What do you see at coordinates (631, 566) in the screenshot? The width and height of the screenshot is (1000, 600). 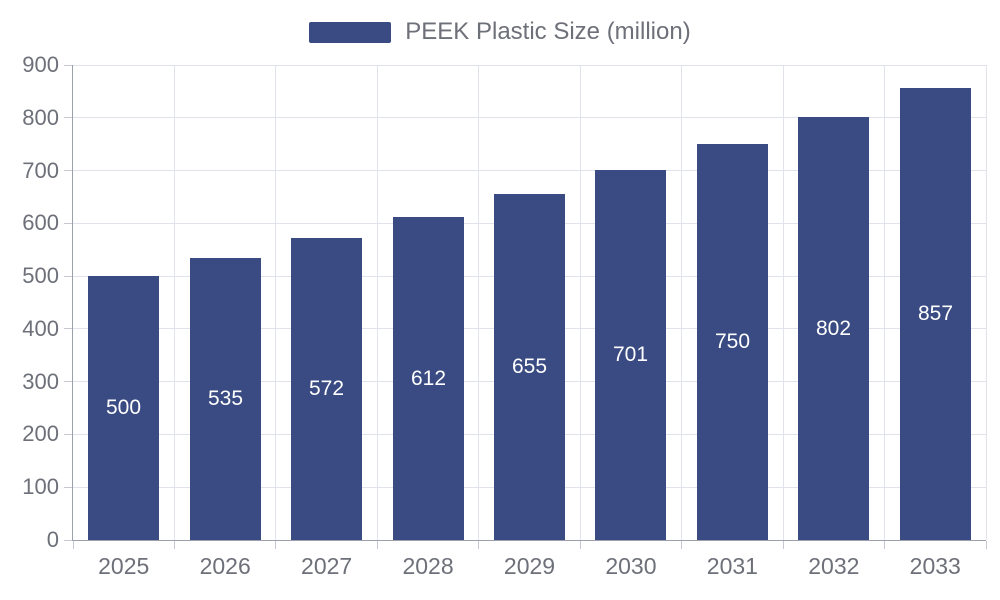 I see `x-axis-label: 2030` at bounding box center [631, 566].